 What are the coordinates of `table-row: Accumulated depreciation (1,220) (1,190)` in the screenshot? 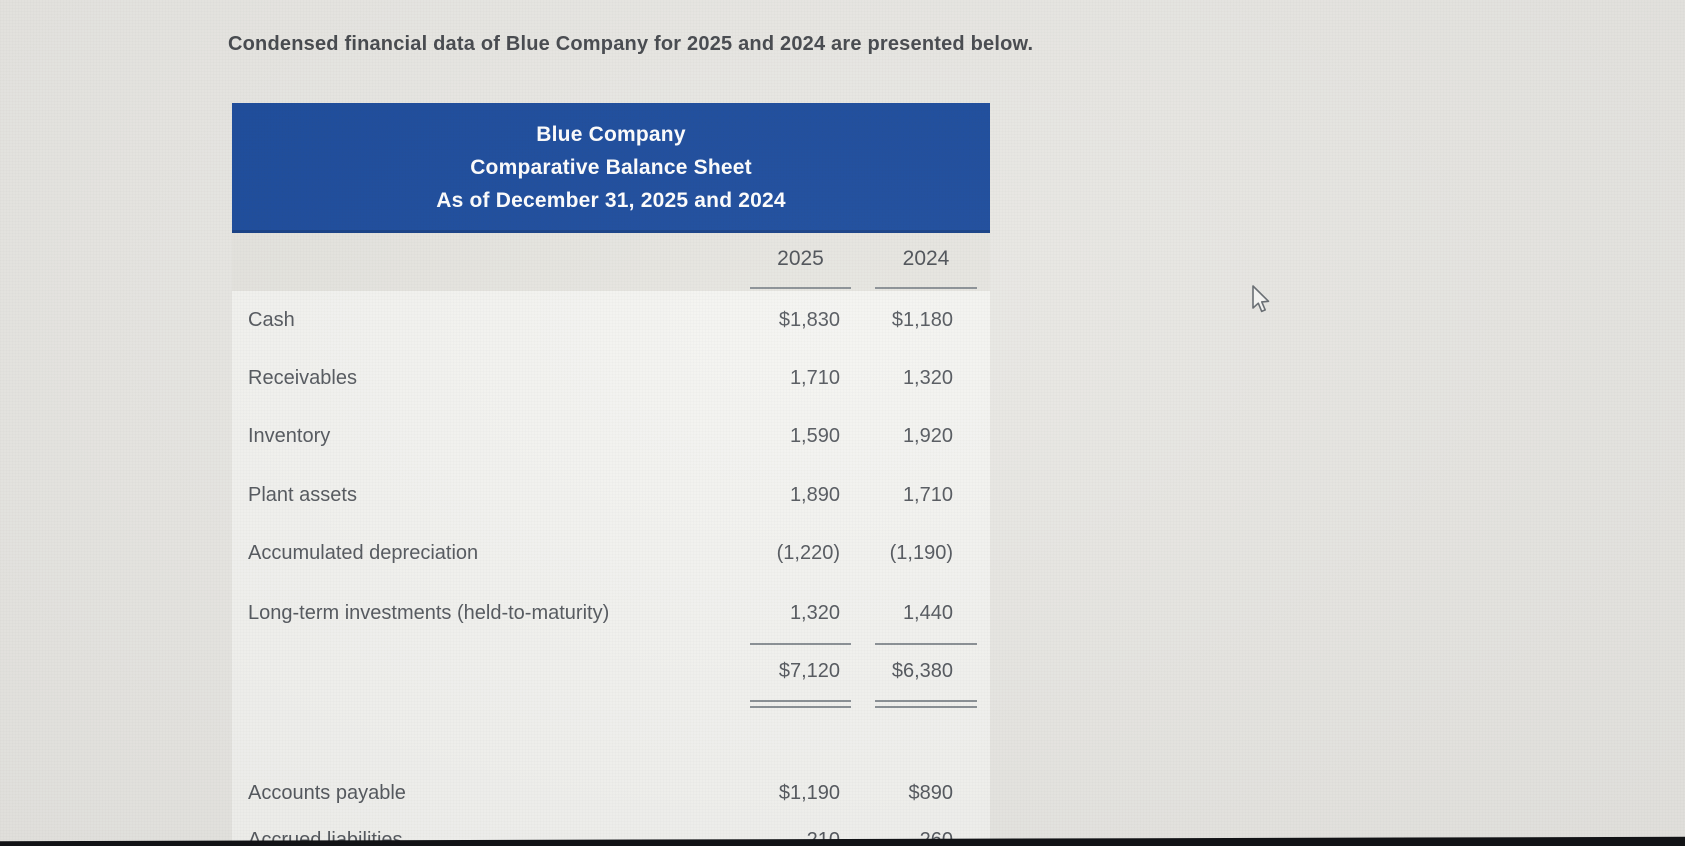 It's located at (611, 556).